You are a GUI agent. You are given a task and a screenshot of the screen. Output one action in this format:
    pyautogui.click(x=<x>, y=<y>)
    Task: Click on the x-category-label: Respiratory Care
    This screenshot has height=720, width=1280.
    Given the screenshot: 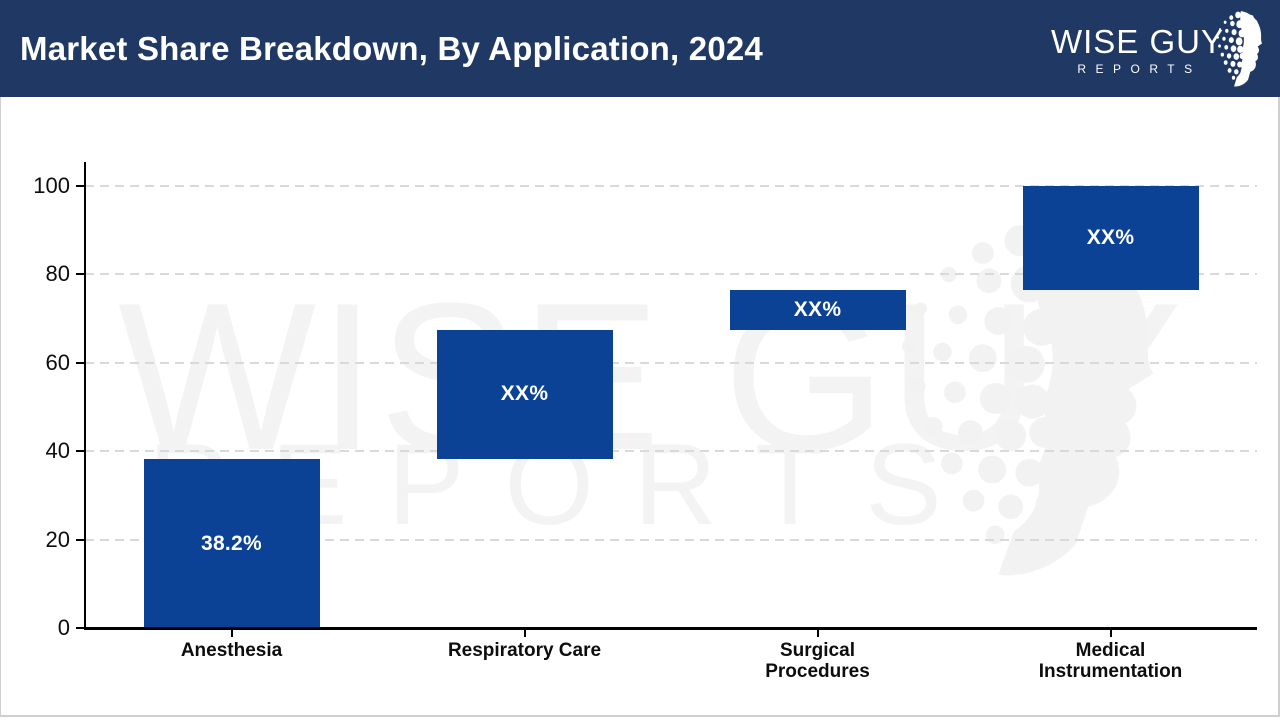 What is the action you would take?
    pyautogui.click(x=524, y=650)
    